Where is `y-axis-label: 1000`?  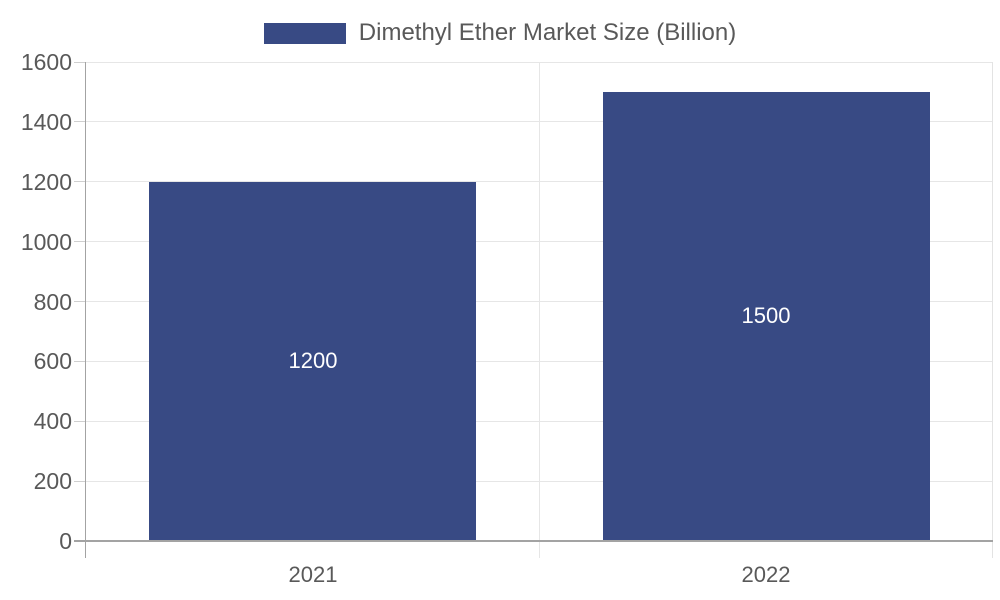
y-axis-label: 1000 is located at coordinates (46, 241).